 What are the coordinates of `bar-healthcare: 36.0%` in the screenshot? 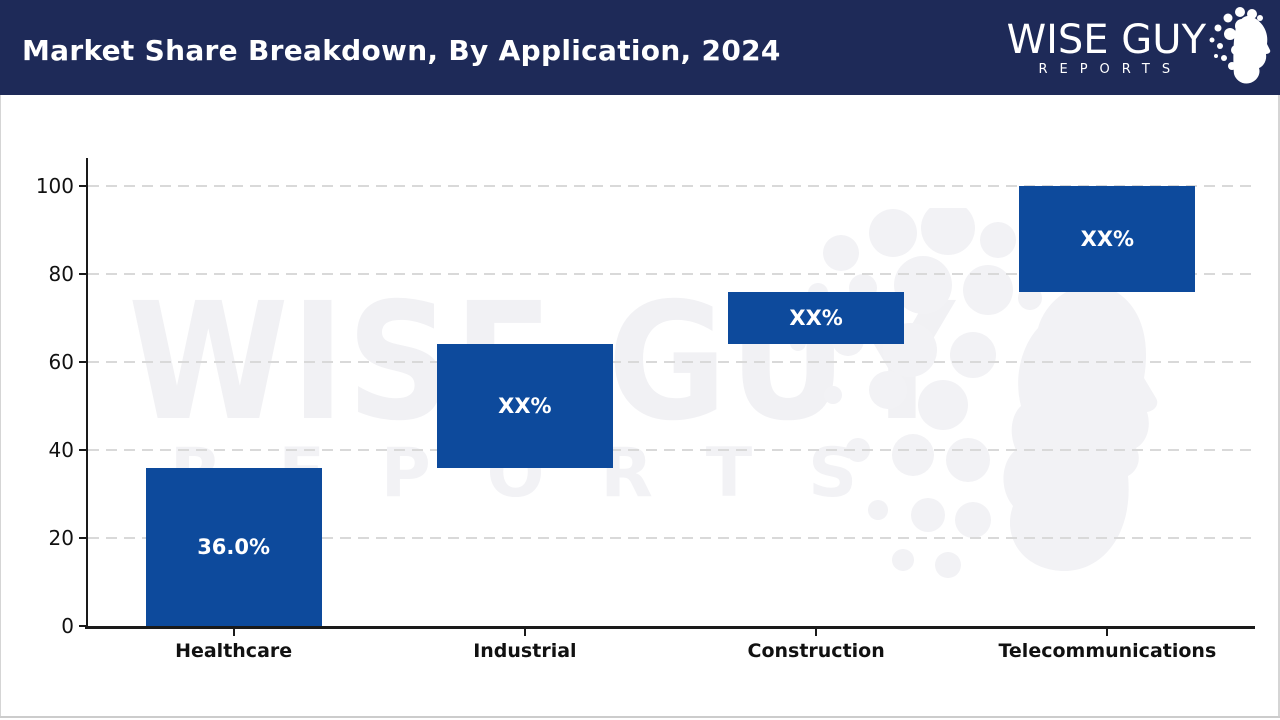 It's located at (233, 546).